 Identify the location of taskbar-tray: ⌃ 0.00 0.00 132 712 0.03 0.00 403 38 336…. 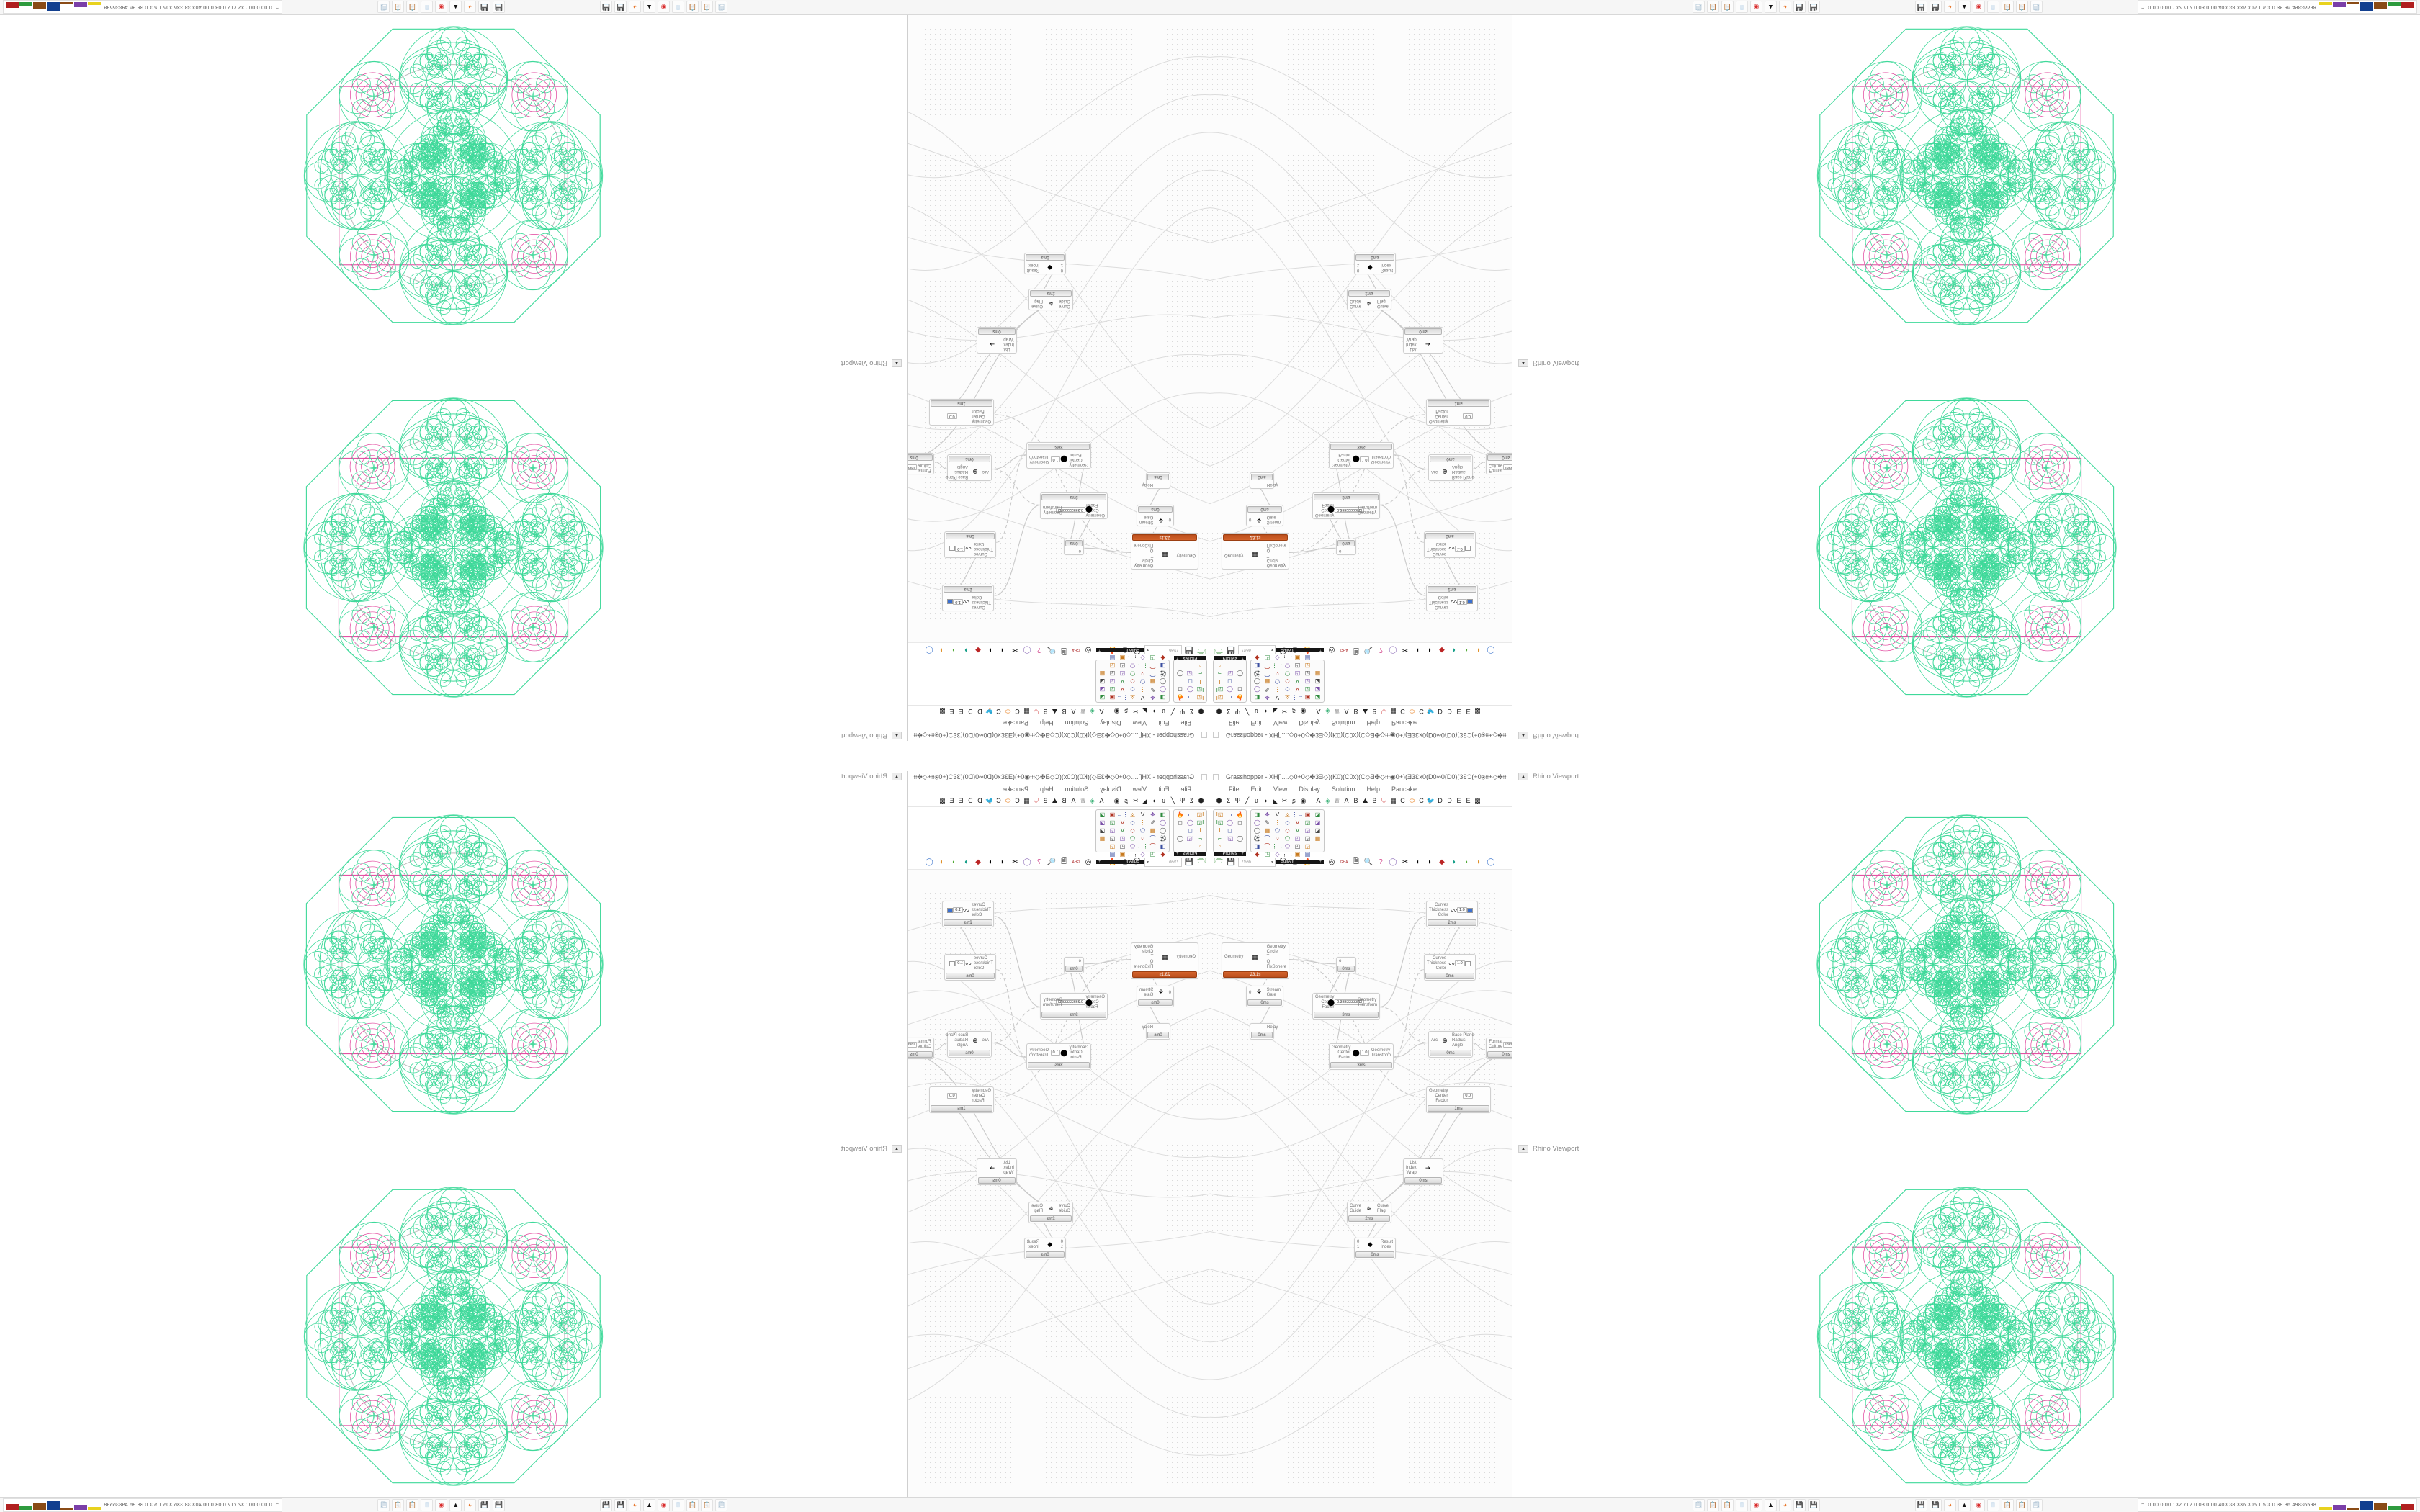
(2278, 1505).